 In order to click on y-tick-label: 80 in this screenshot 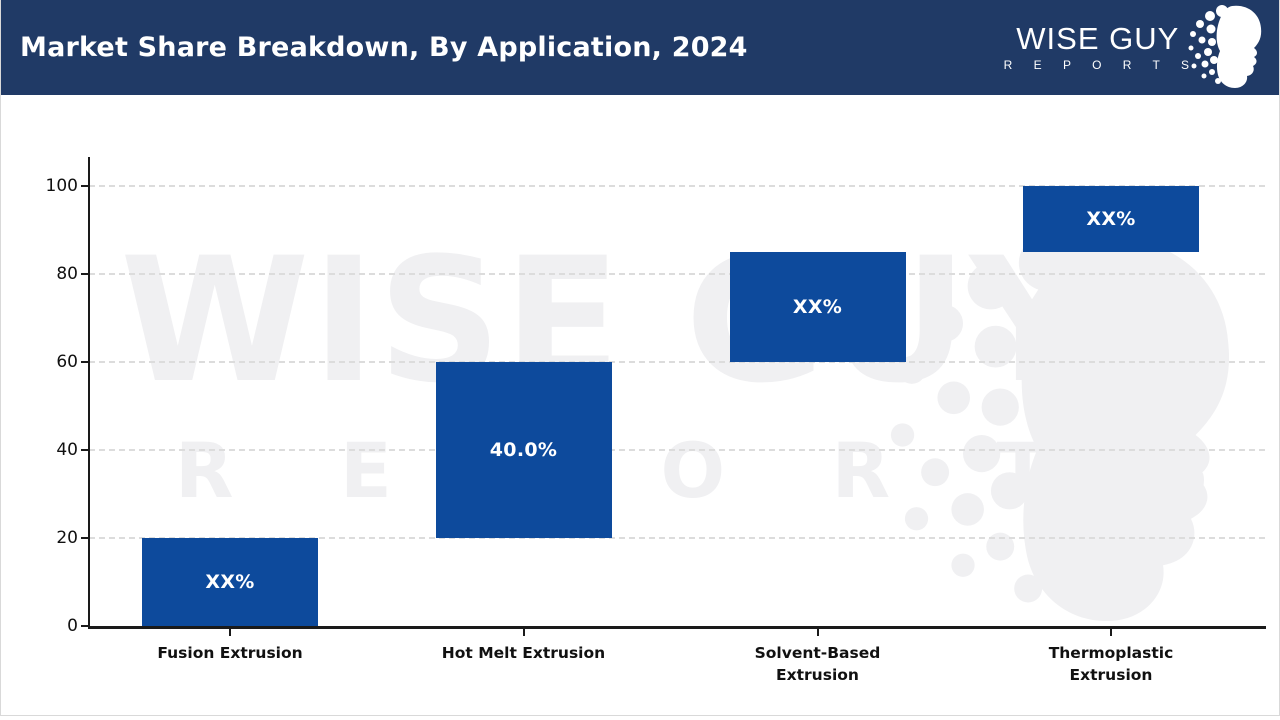, I will do `click(67, 274)`.